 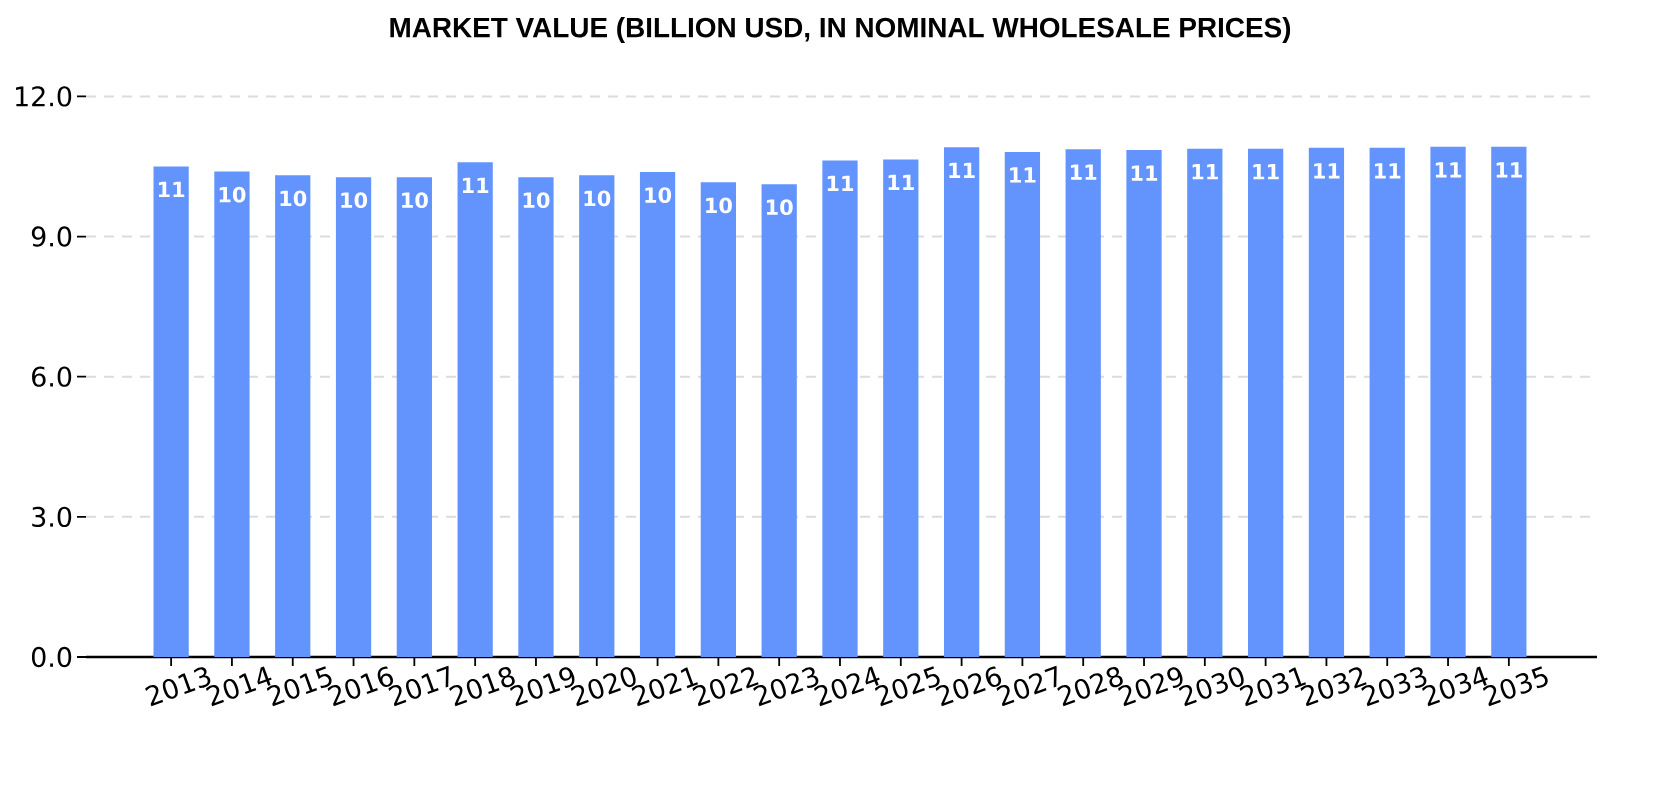 I want to click on y-tick-label: 9.0, so click(x=51, y=236).